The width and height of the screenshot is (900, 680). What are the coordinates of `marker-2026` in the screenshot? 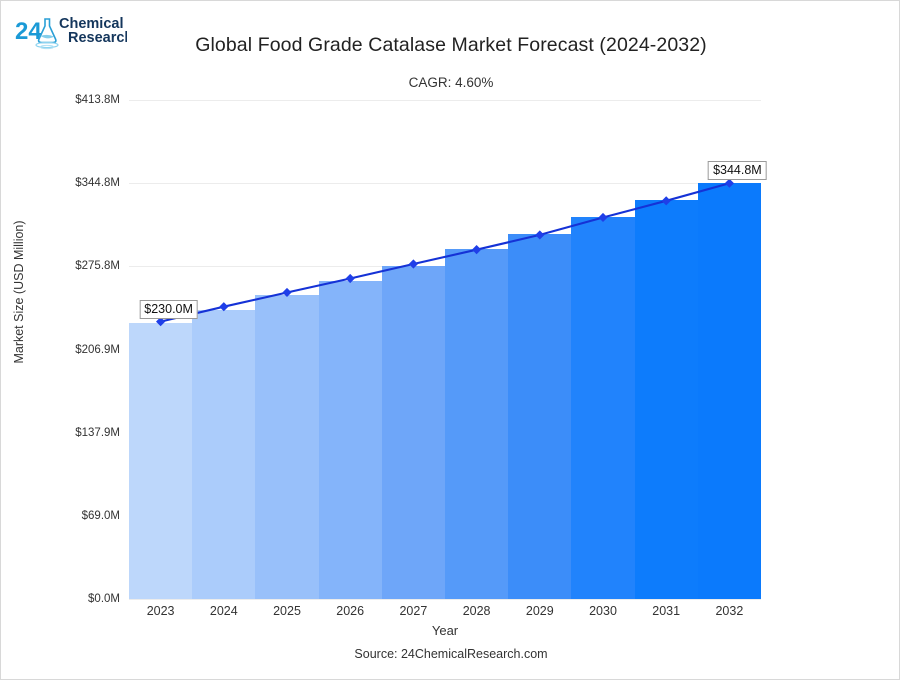 It's located at (350, 278).